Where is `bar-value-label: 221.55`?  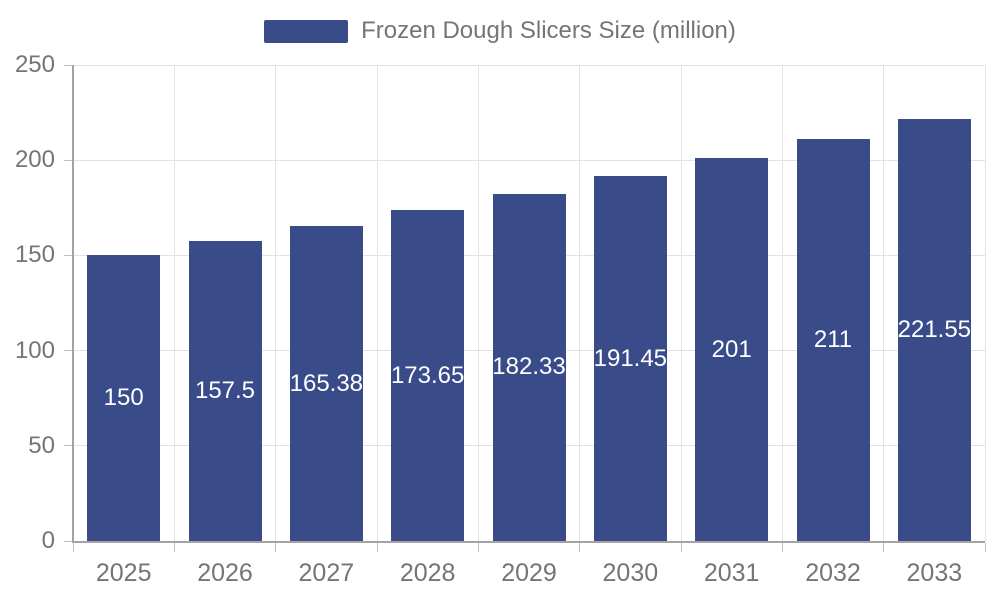
bar-value-label: 221.55 is located at coordinates (934, 330).